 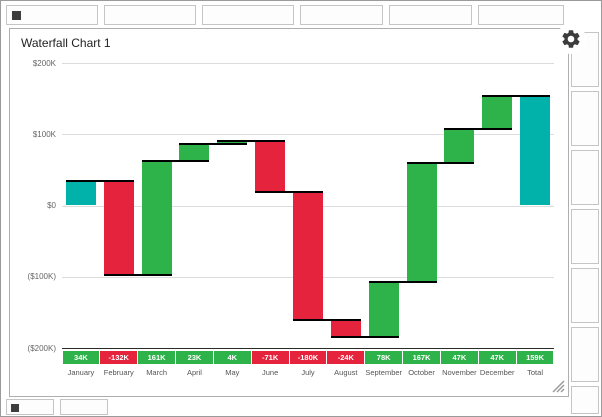 I want to click on waterfall-bar-february, so click(x=118, y=228).